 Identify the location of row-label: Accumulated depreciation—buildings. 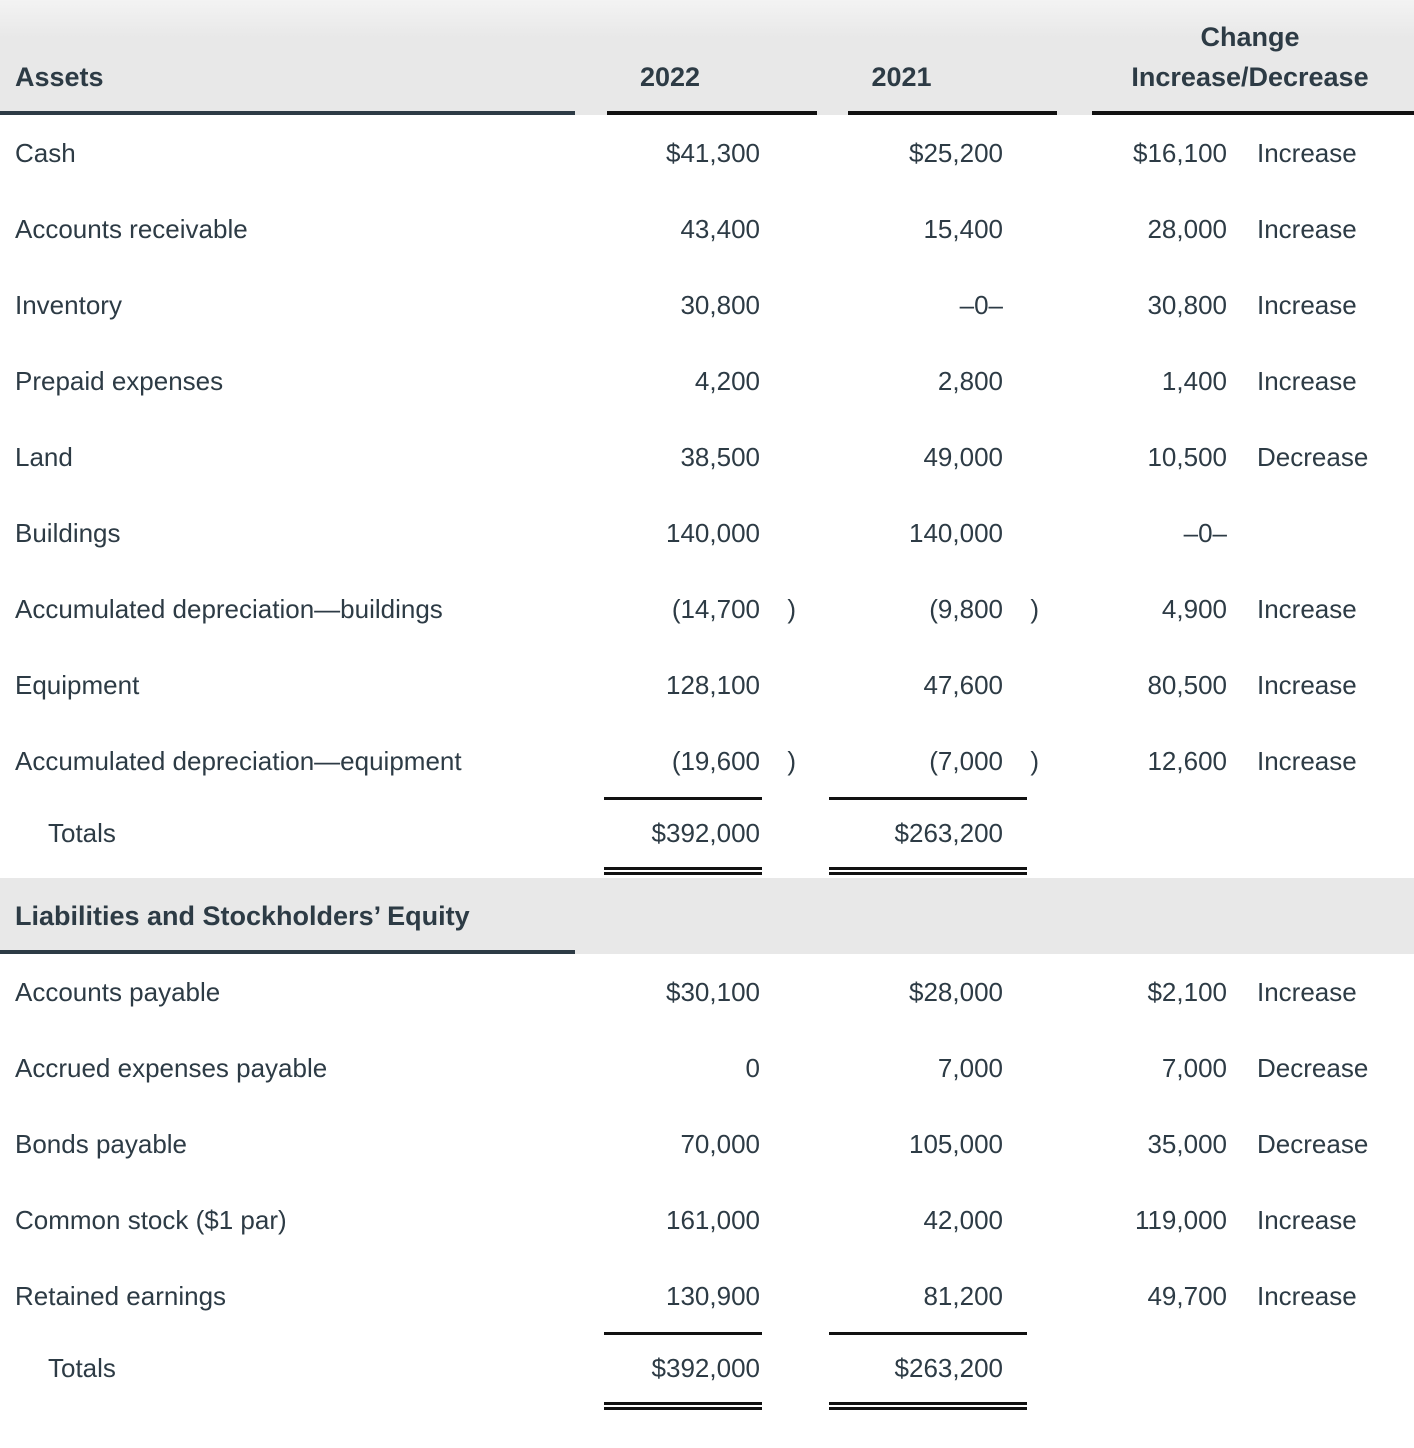
(229, 608).